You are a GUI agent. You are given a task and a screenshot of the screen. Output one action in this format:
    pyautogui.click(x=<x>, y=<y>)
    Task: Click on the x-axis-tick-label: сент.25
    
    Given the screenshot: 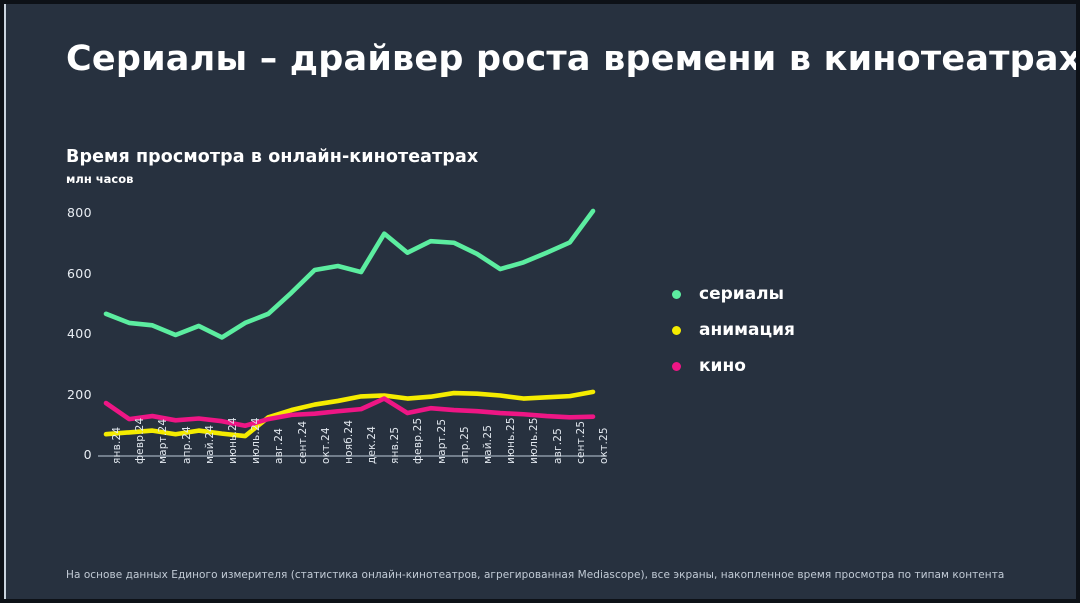 What is the action you would take?
    pyautogui.click(x=580, y=442)
    